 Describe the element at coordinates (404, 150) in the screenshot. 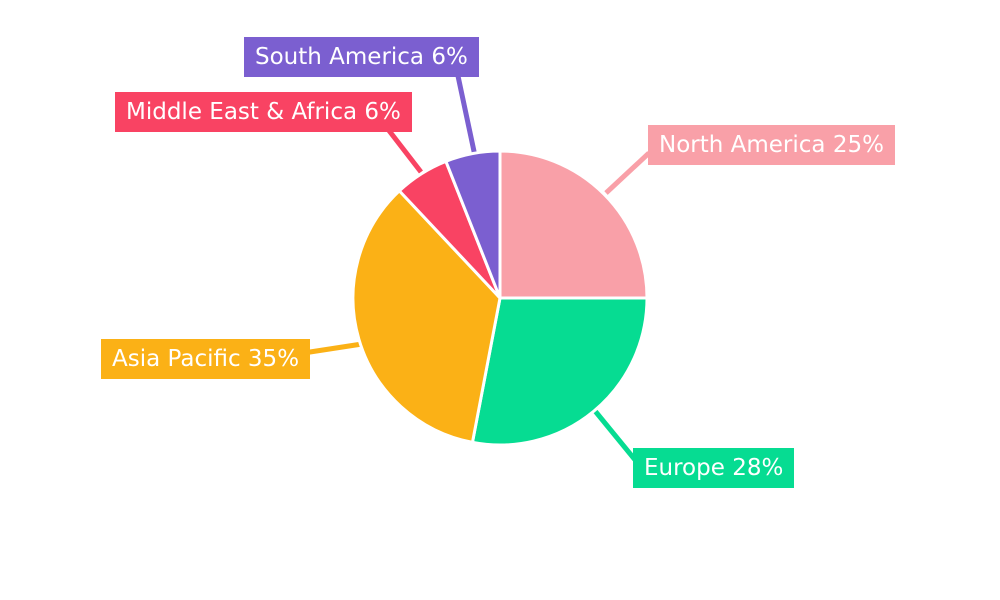

I see `leader-line-middle-east-africa` at that location.